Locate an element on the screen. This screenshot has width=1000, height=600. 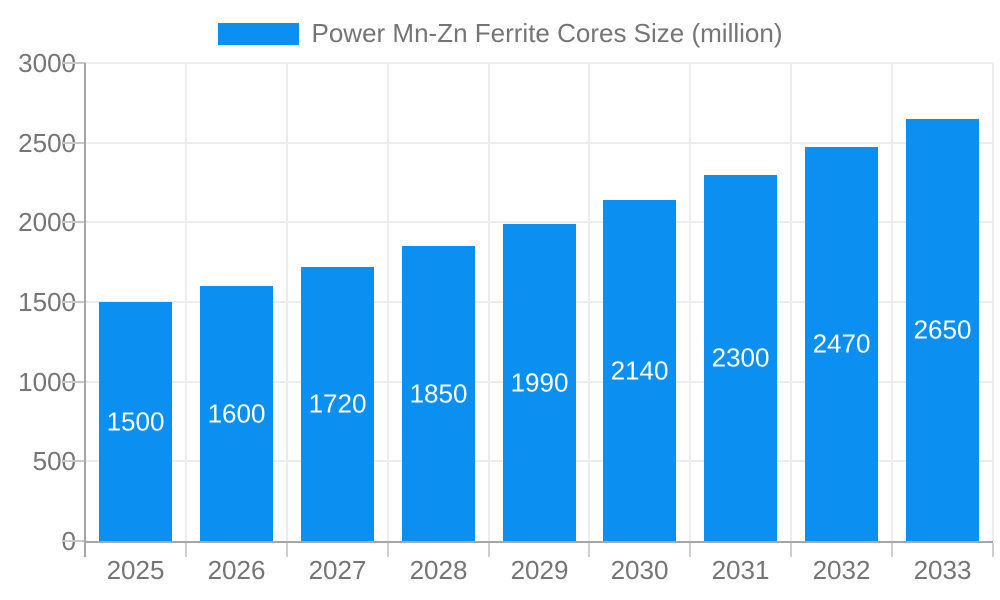
bar-value-label: 1990 is located at coordinates (539, 382).